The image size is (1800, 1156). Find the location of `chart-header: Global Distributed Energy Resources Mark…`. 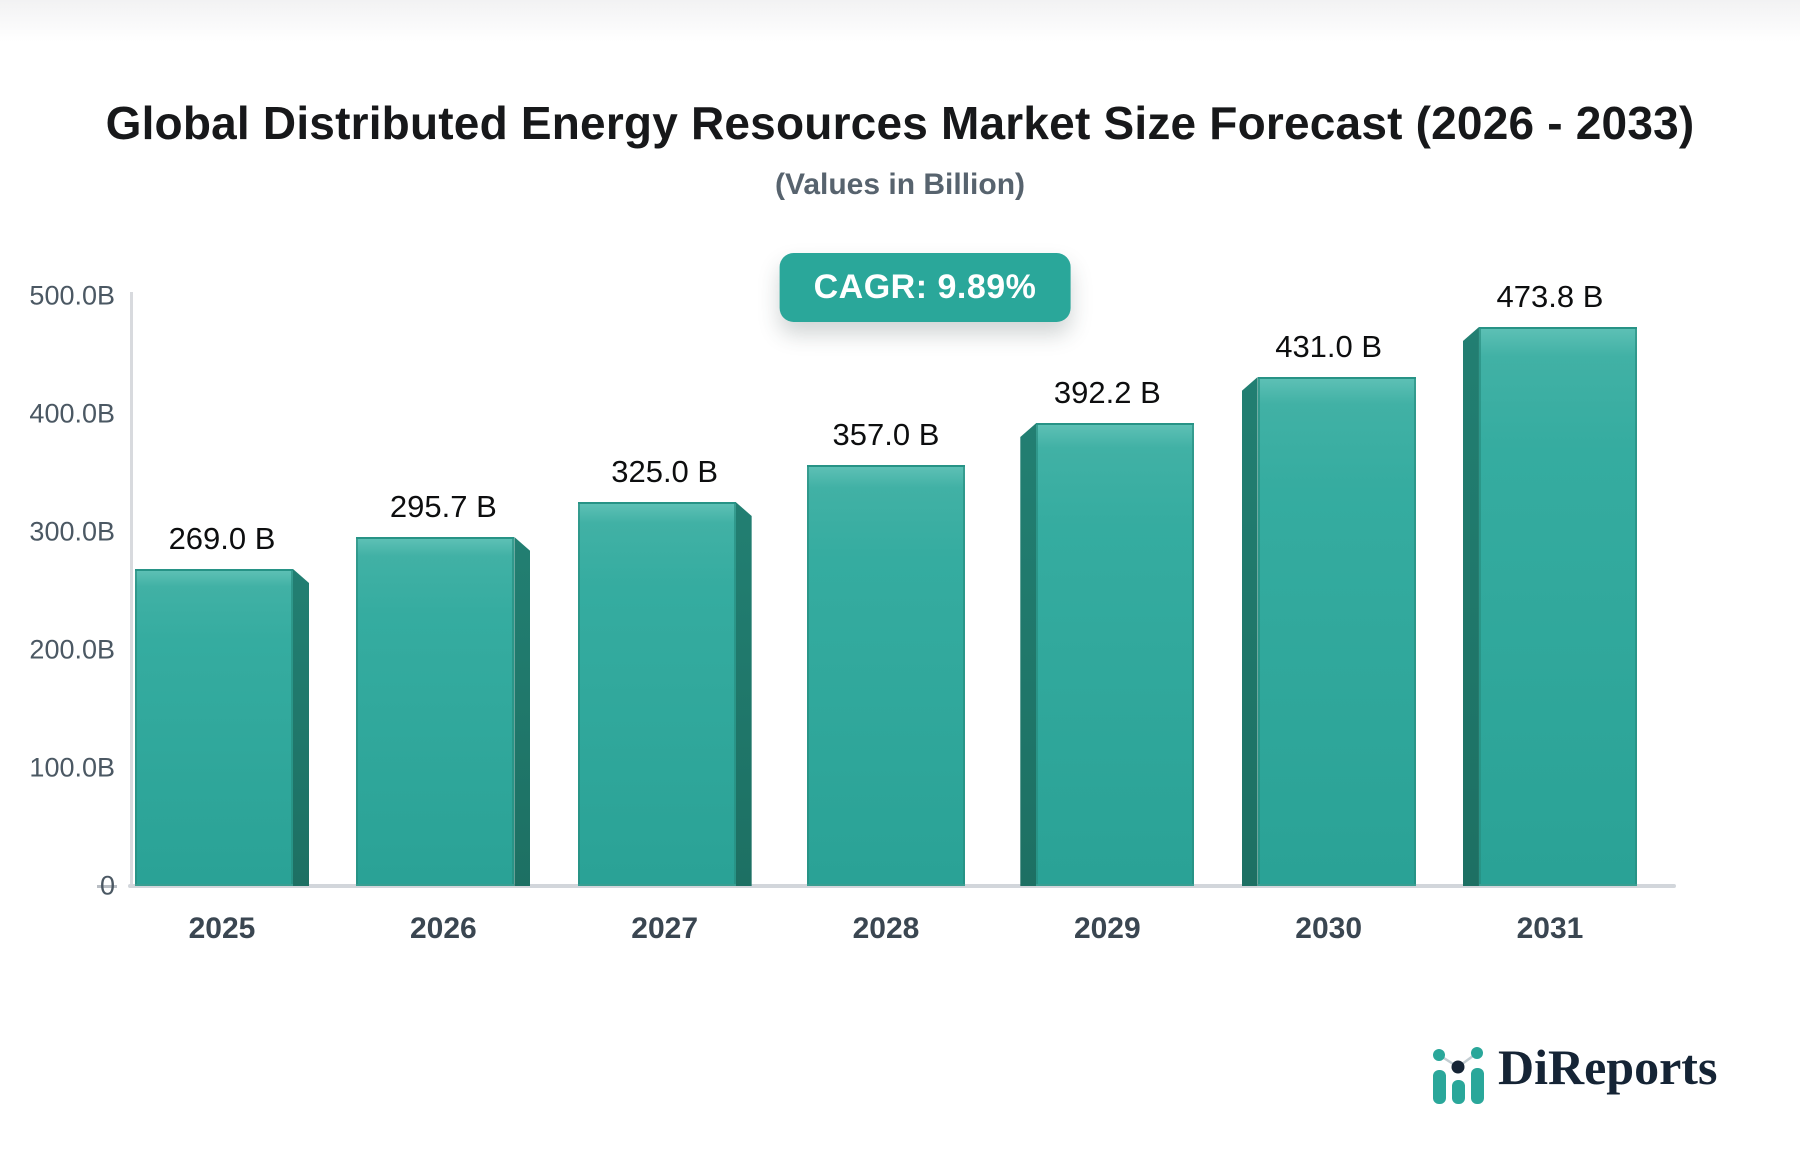

chart-header: Global Distributed Energy Resources Mark… is located at coordinates (900, 149).